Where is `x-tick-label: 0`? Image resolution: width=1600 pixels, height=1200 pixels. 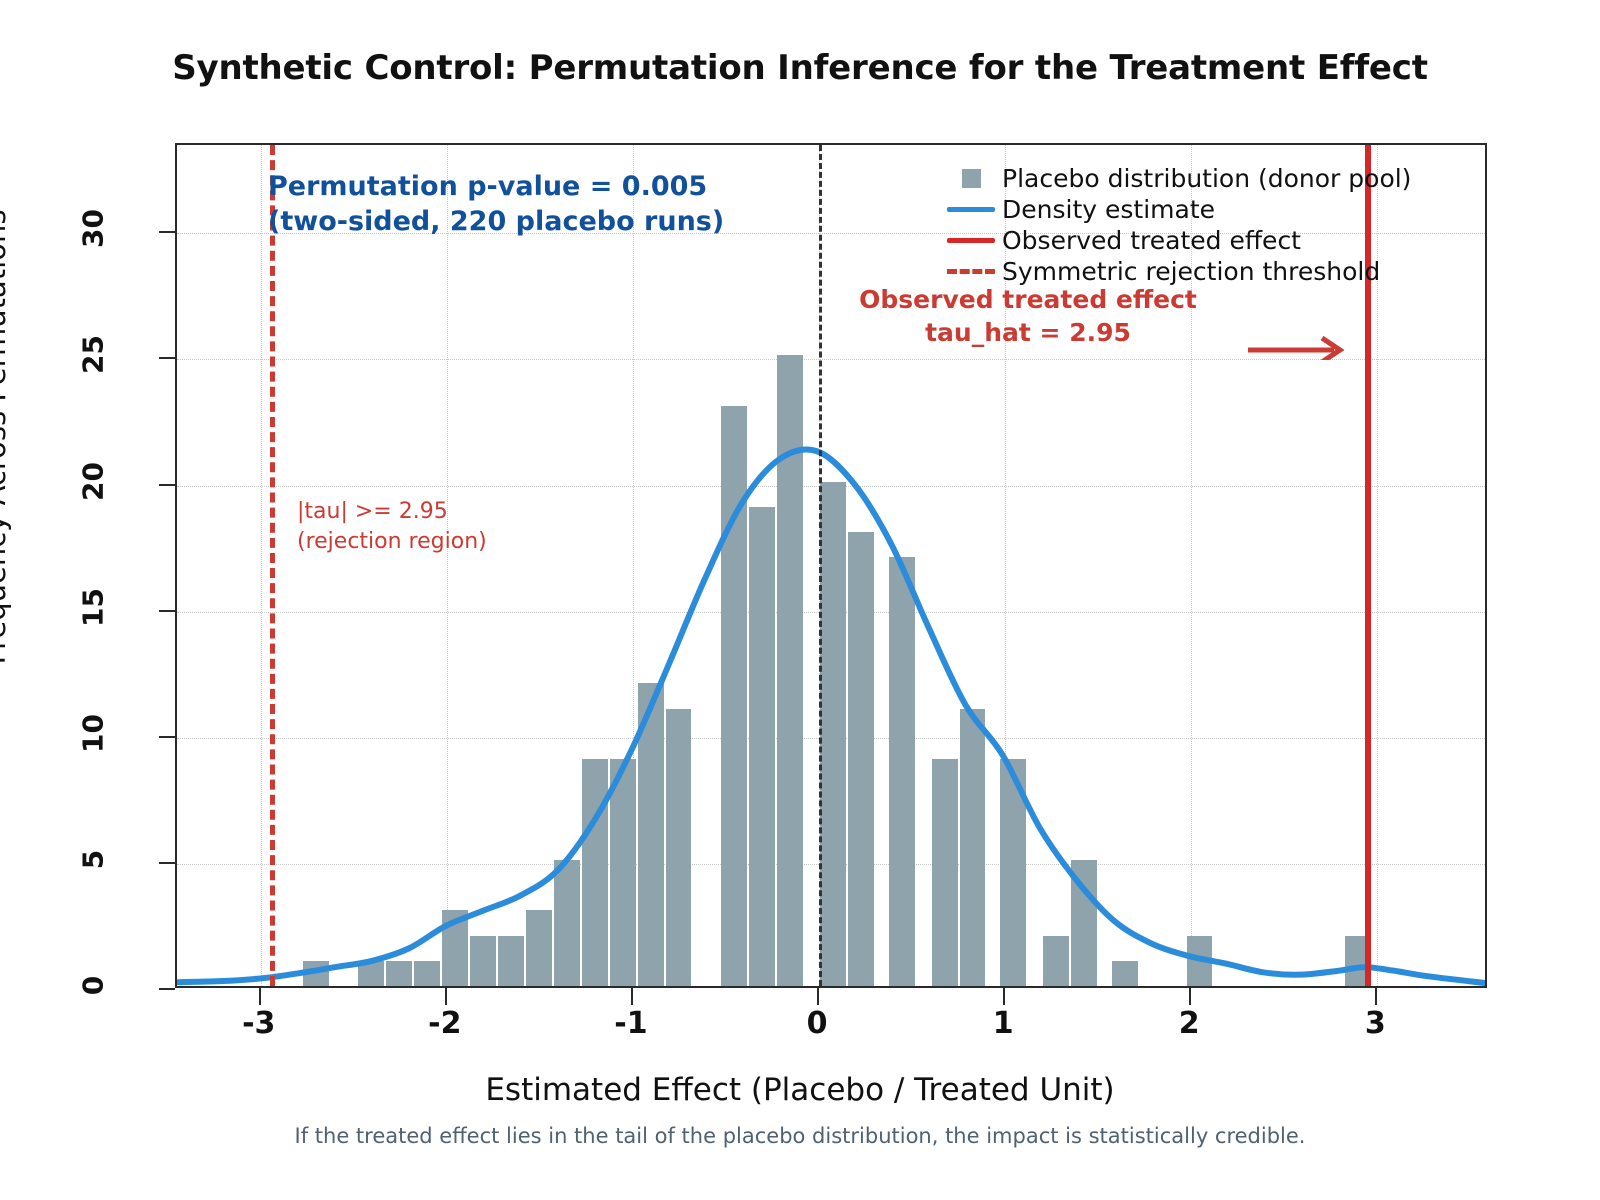
x-tick-label: 0 is located at coordinates (817, 1023).